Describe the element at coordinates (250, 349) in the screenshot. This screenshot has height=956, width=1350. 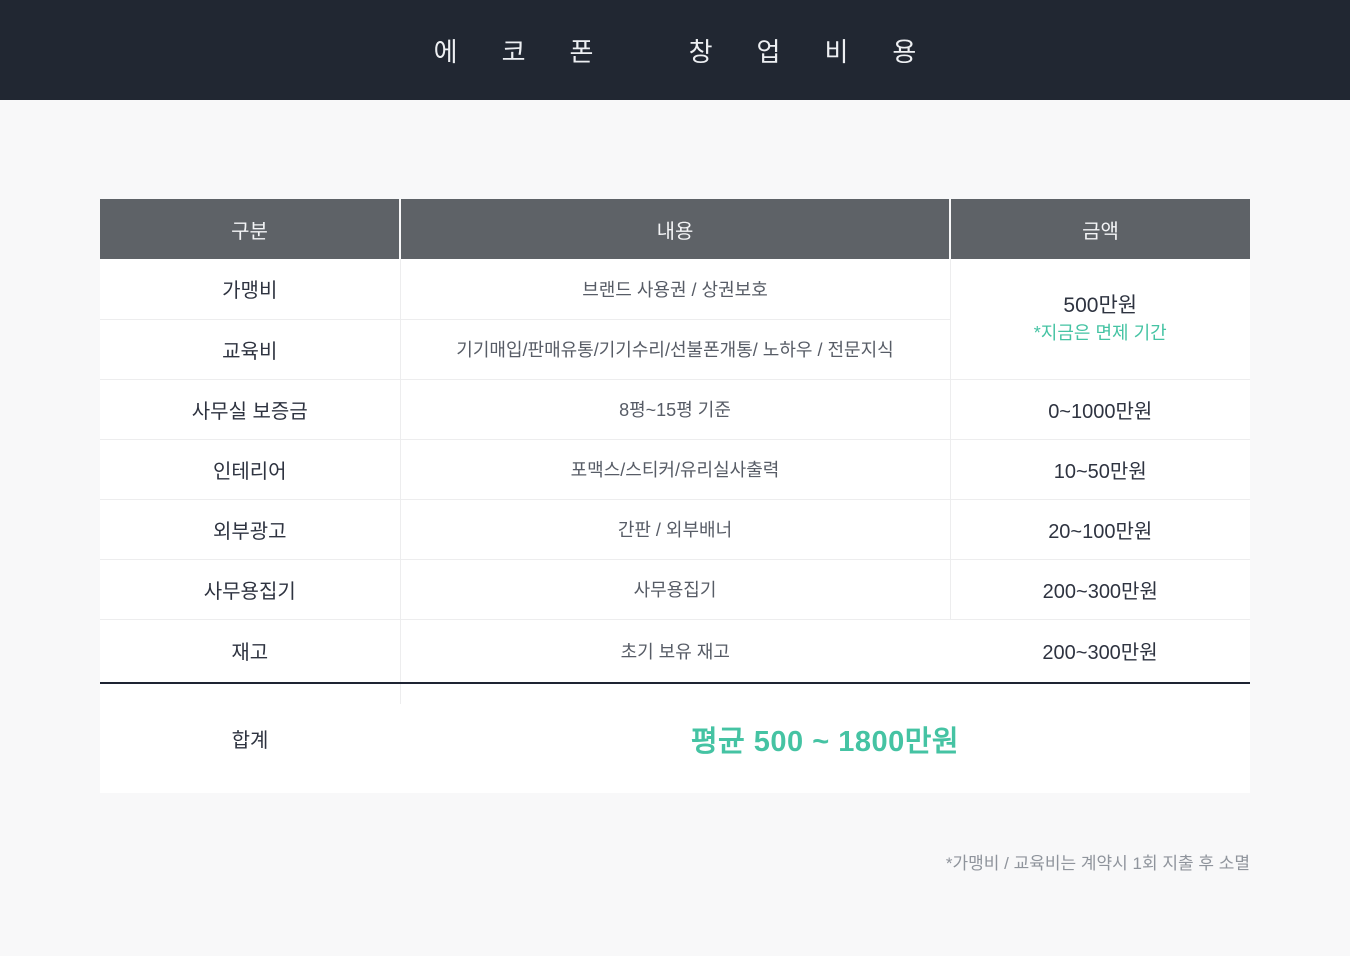
I see `category-cell: 교육비` at that location.